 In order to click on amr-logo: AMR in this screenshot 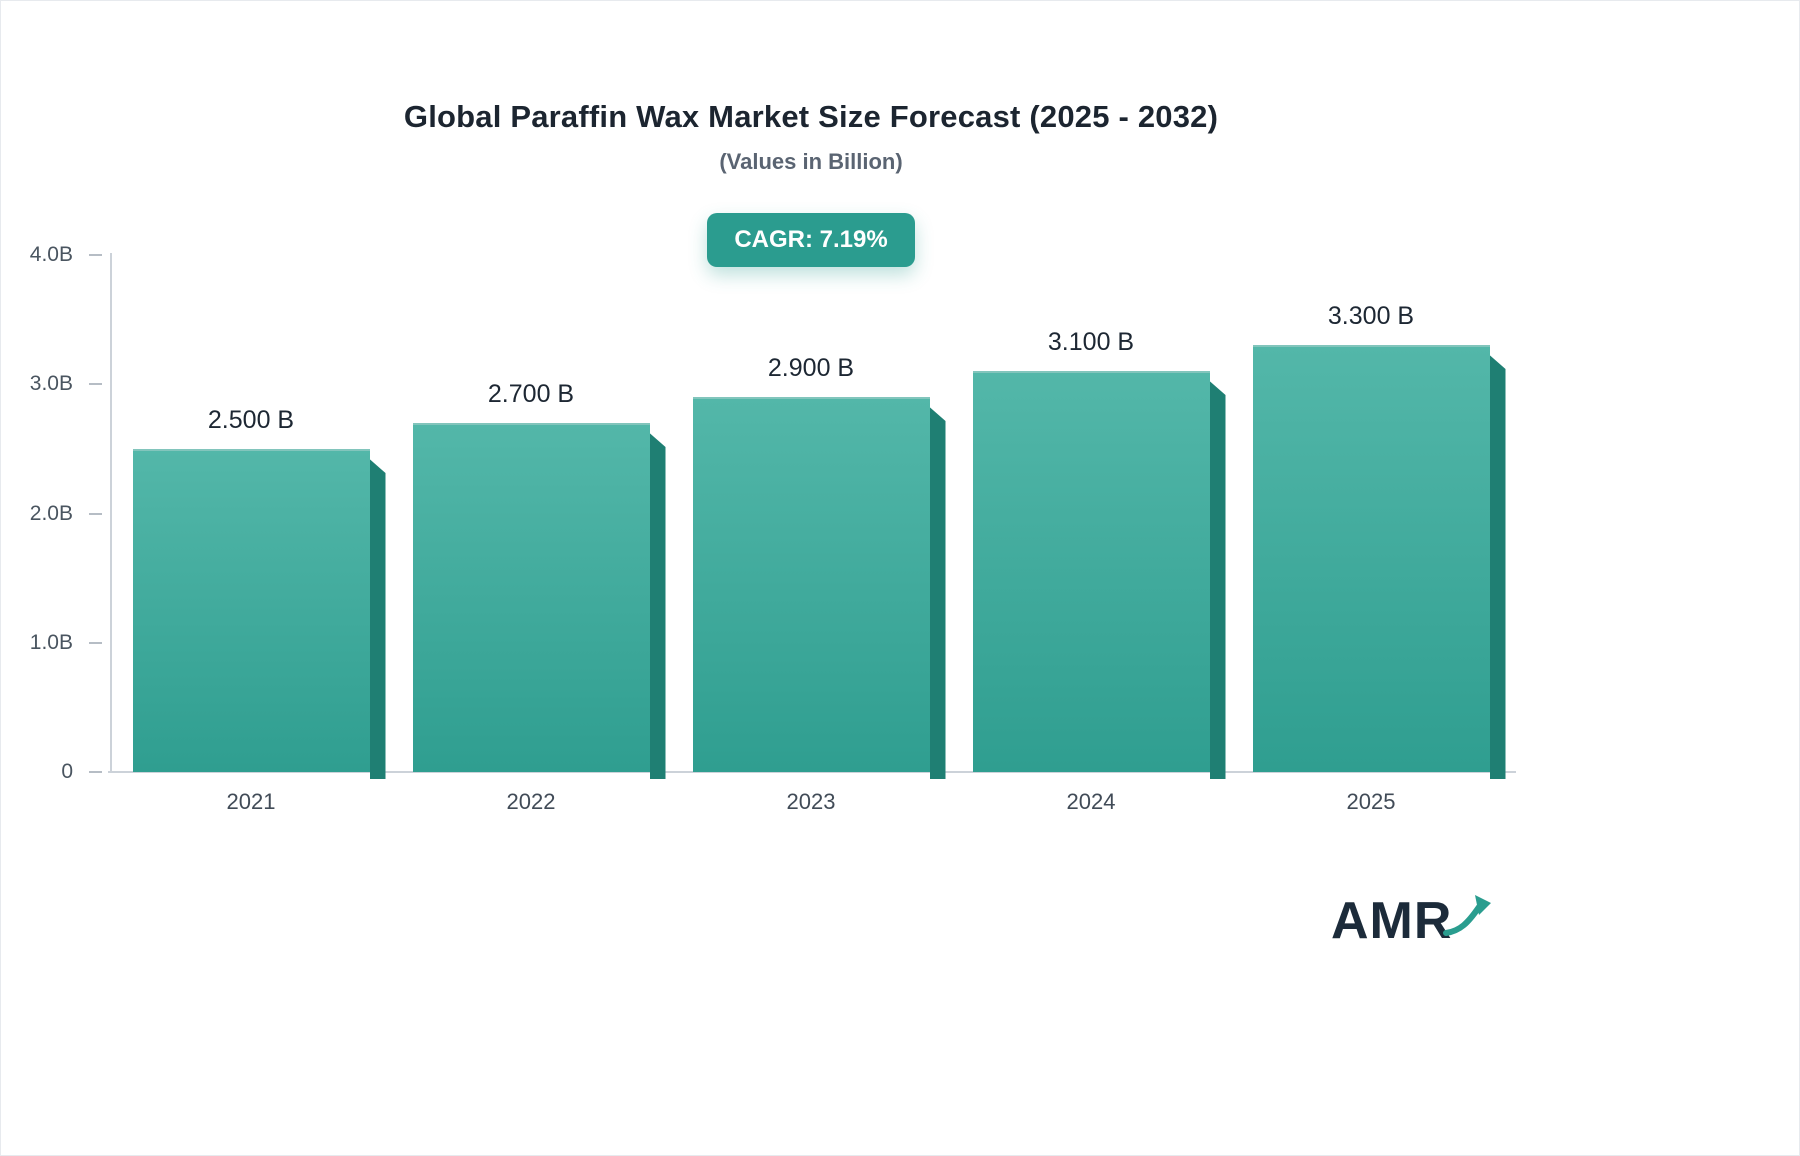, I will do `click(1412, 921)`.